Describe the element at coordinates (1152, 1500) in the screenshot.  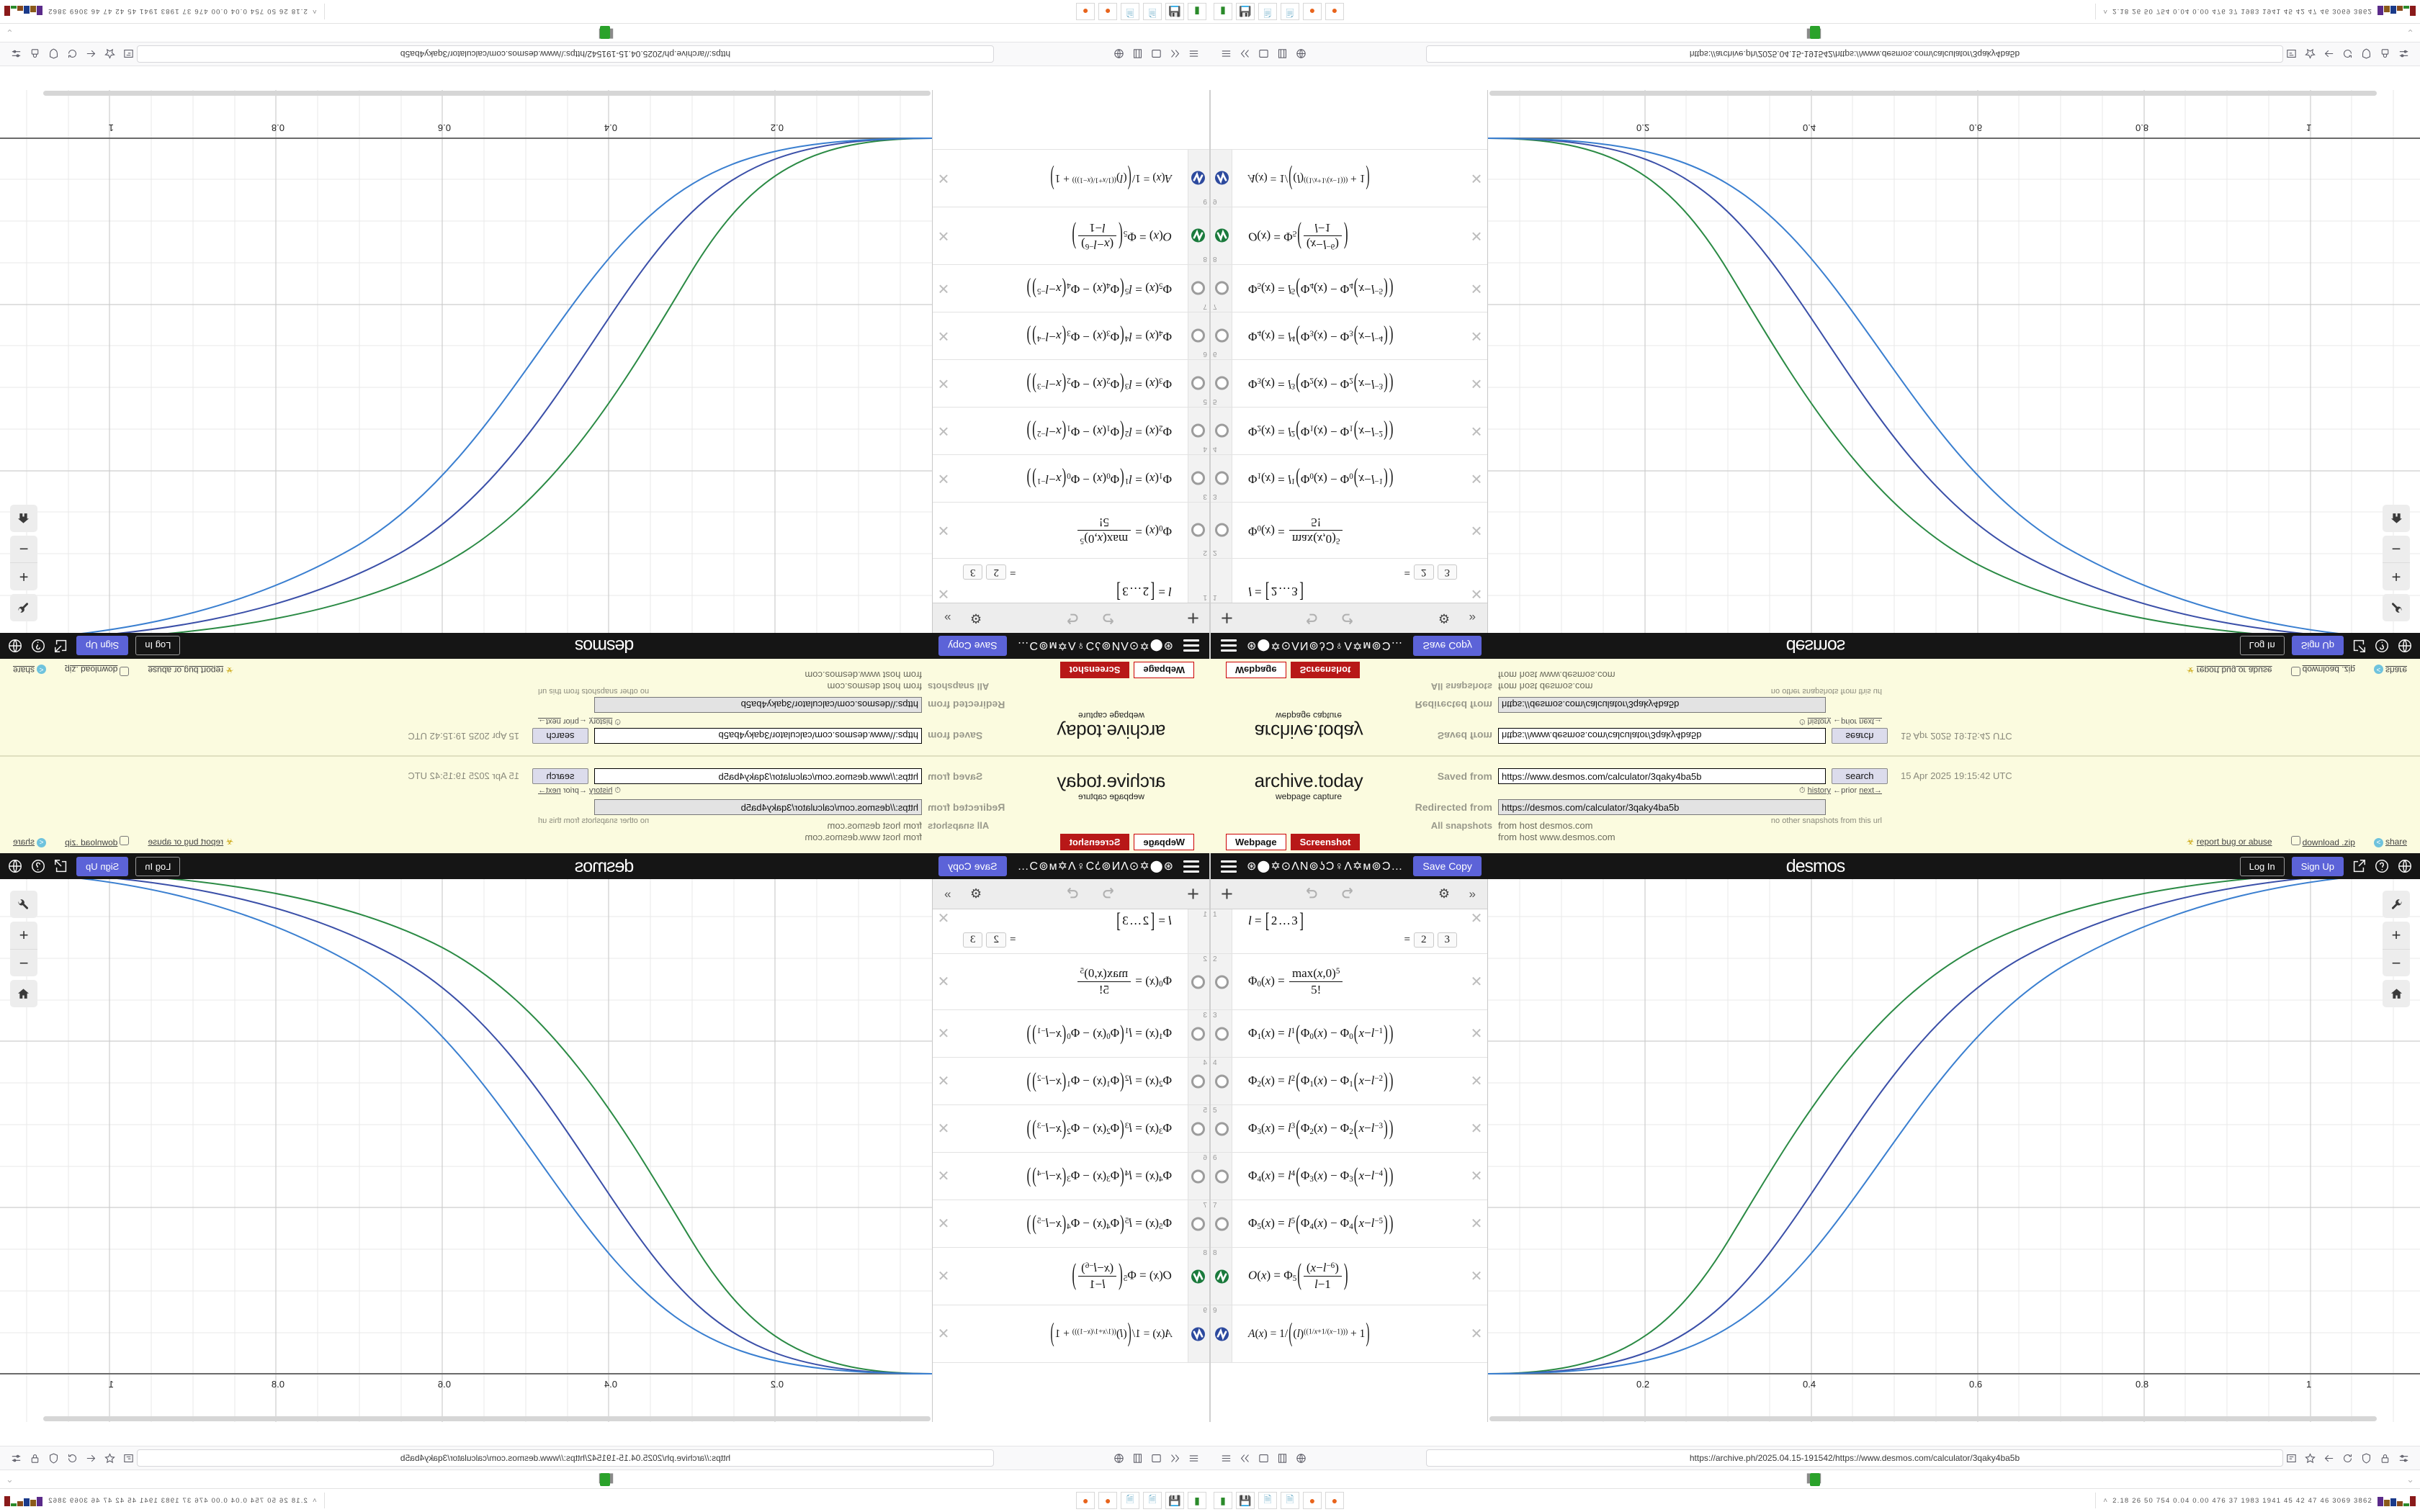
I see `notepad-icon: 🗎` at that location.